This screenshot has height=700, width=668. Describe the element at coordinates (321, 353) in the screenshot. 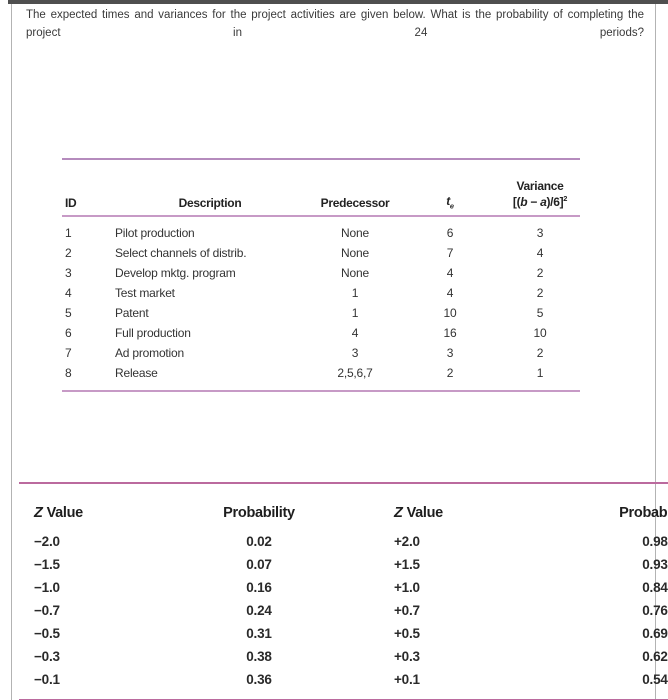

I see `table-row: 7 Ad promotion 3 3 2` at that location.